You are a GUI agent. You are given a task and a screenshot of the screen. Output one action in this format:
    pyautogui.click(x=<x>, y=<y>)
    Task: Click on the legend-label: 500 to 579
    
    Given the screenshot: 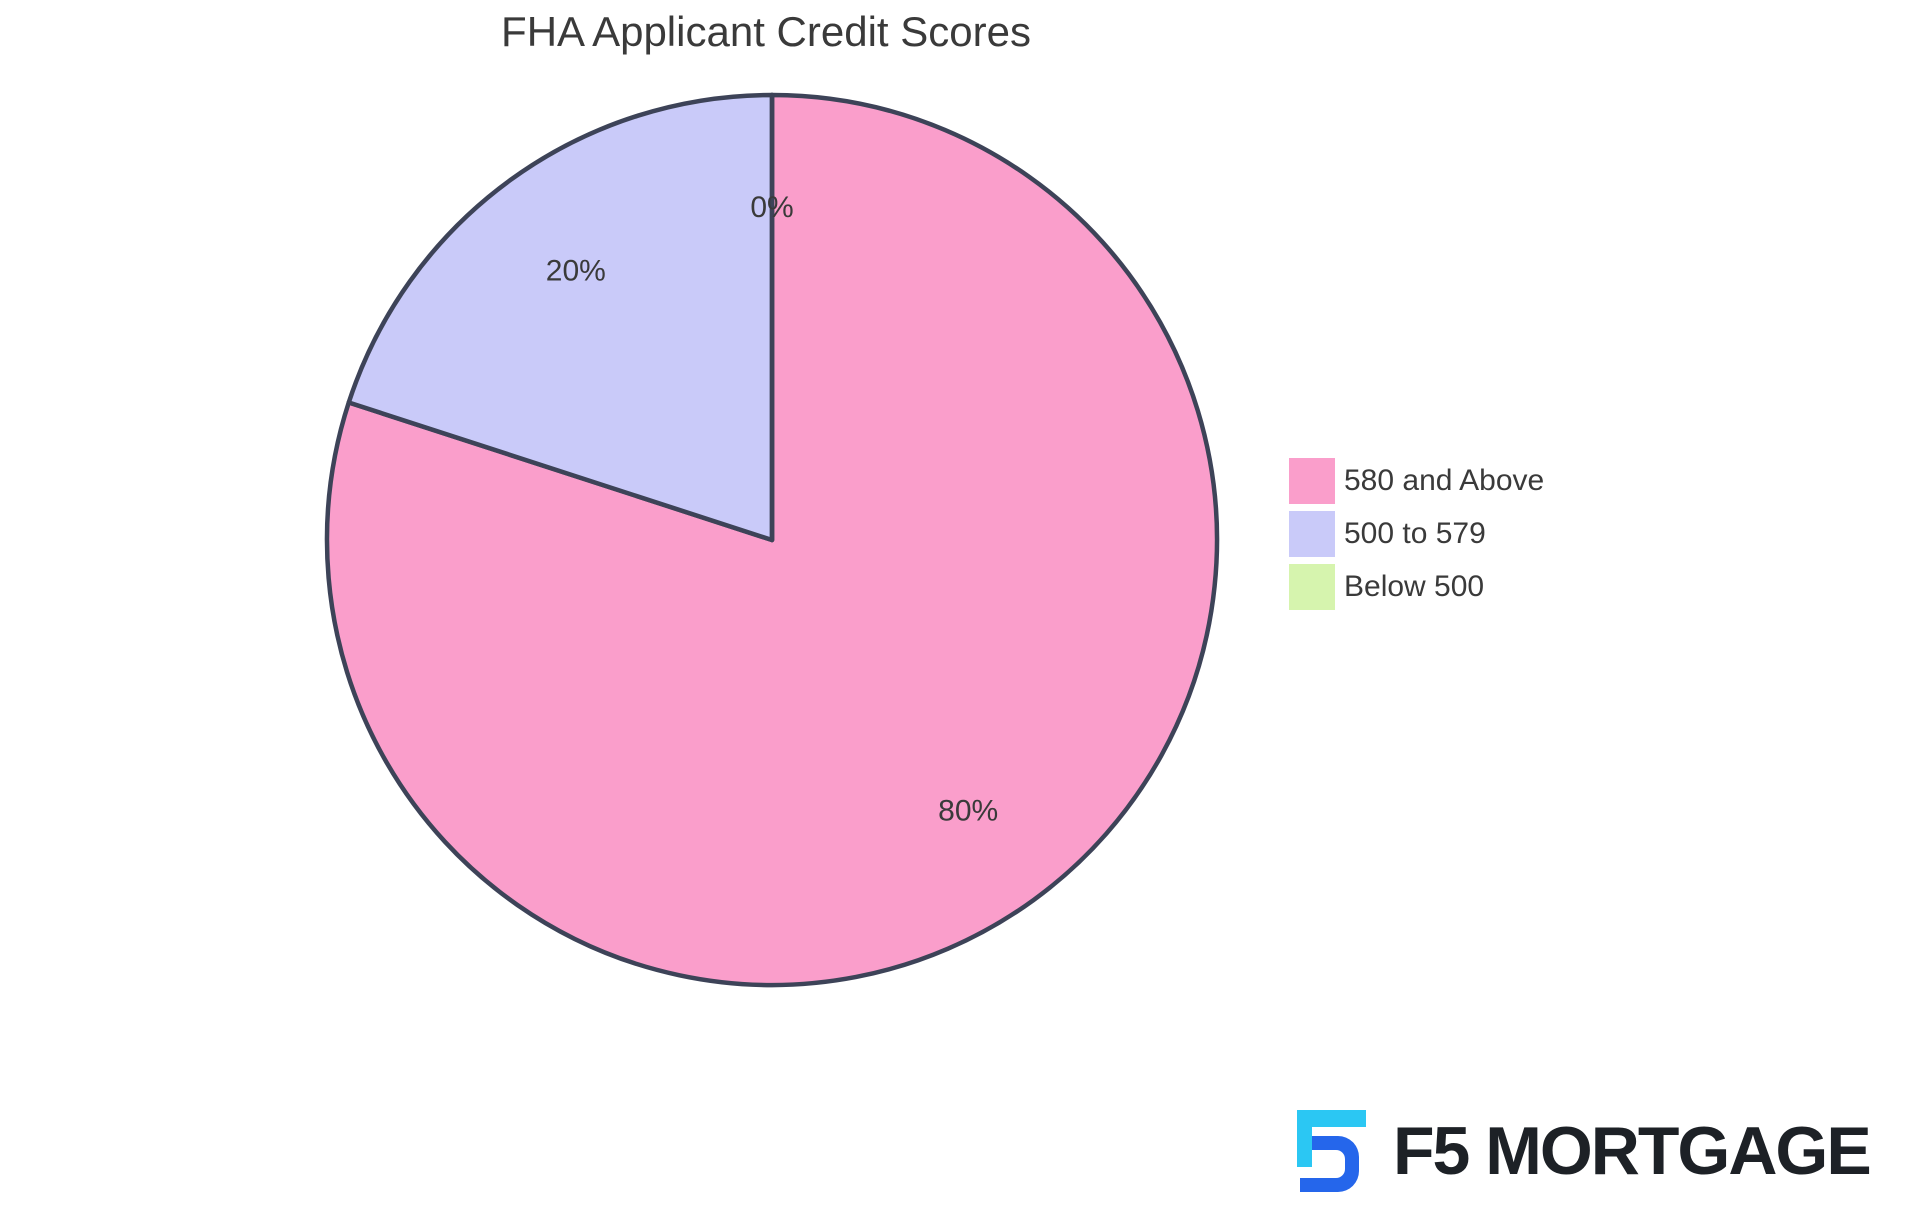 What is the action you would take?
    pyautogui.click(x=1415, y=533)
    